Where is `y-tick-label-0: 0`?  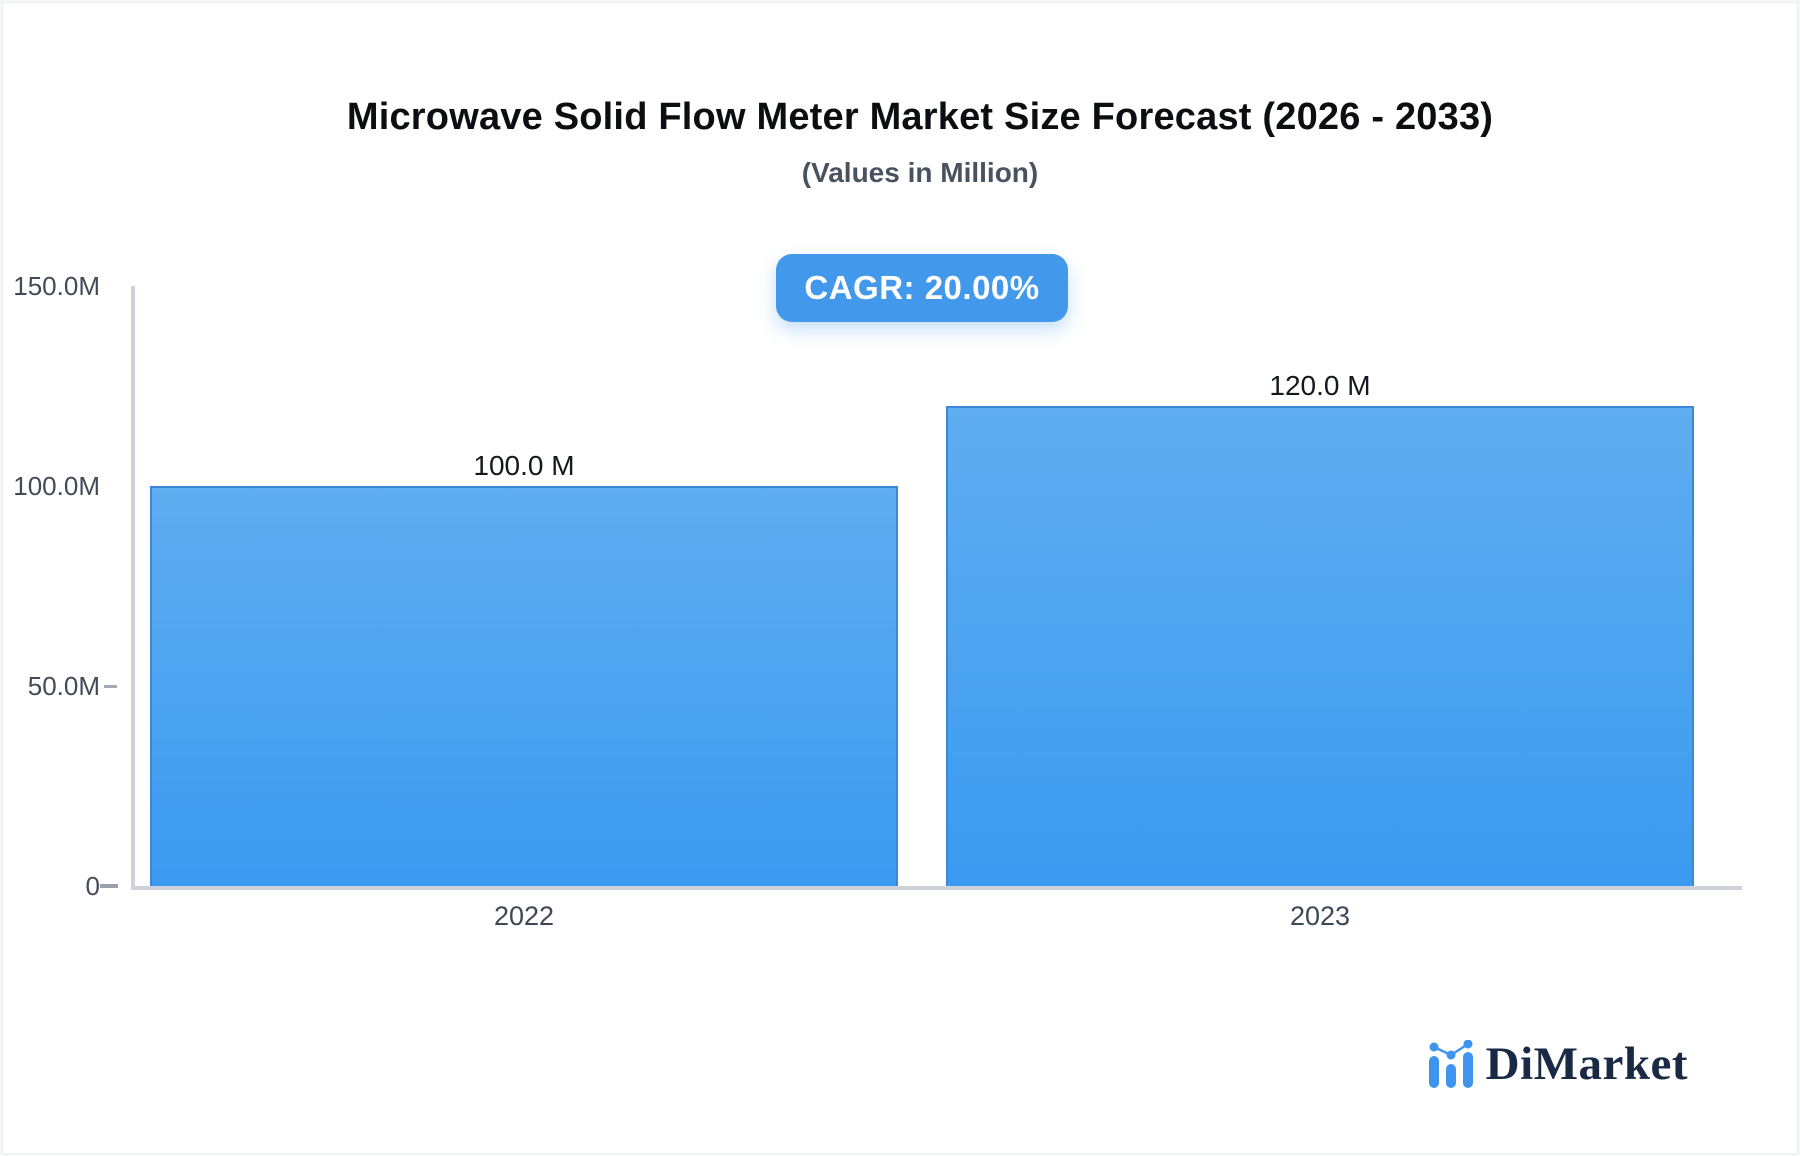 y-tick-label-0: 0 is located at coordinates (92, 886).